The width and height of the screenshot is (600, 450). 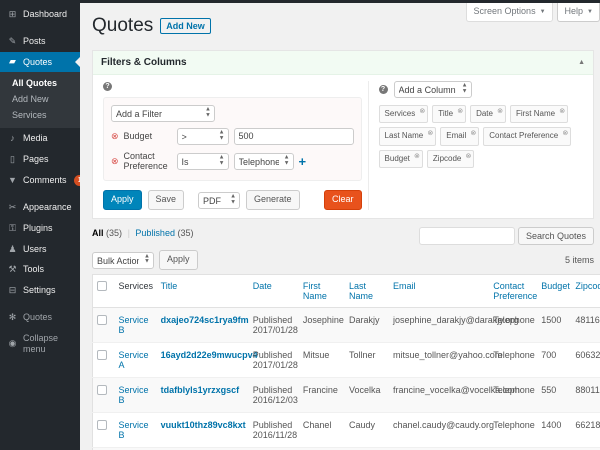 I want to click on view-link-all: All, so click(x=98, y=233).